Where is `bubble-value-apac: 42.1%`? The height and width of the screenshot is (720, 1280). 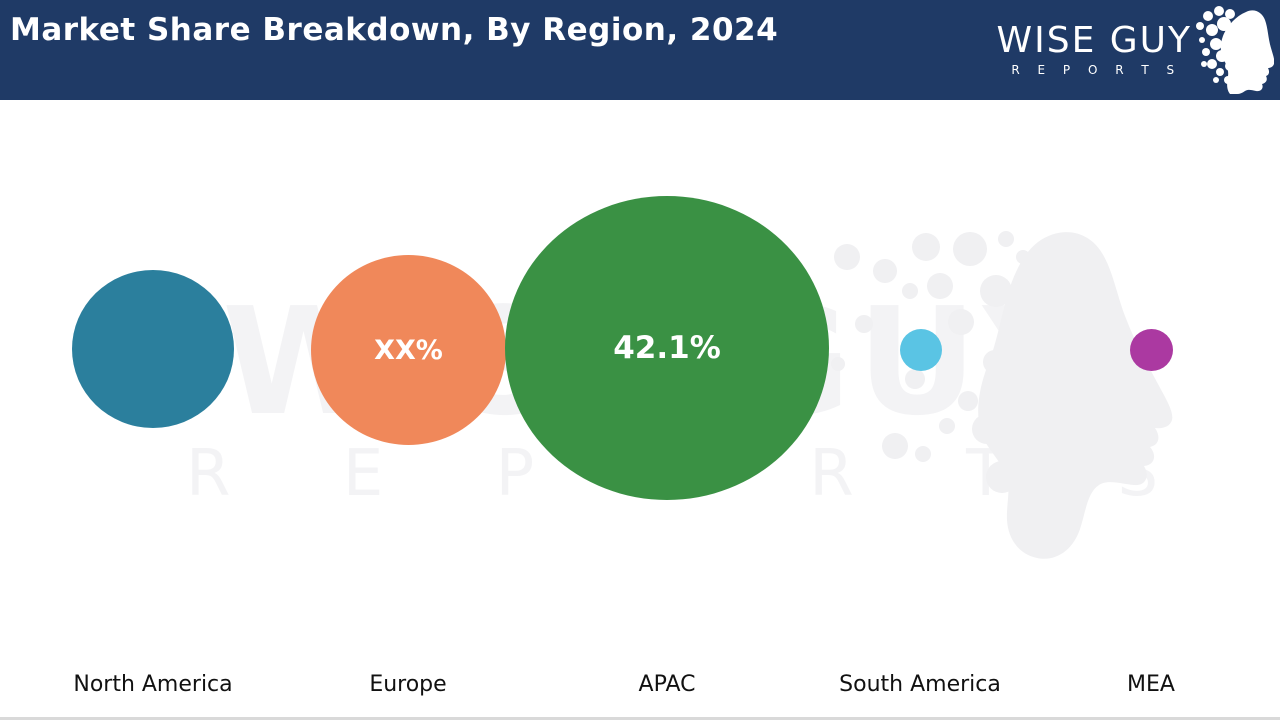
bubble-value-apac: 42.1% is located at coordinates (667, 348).